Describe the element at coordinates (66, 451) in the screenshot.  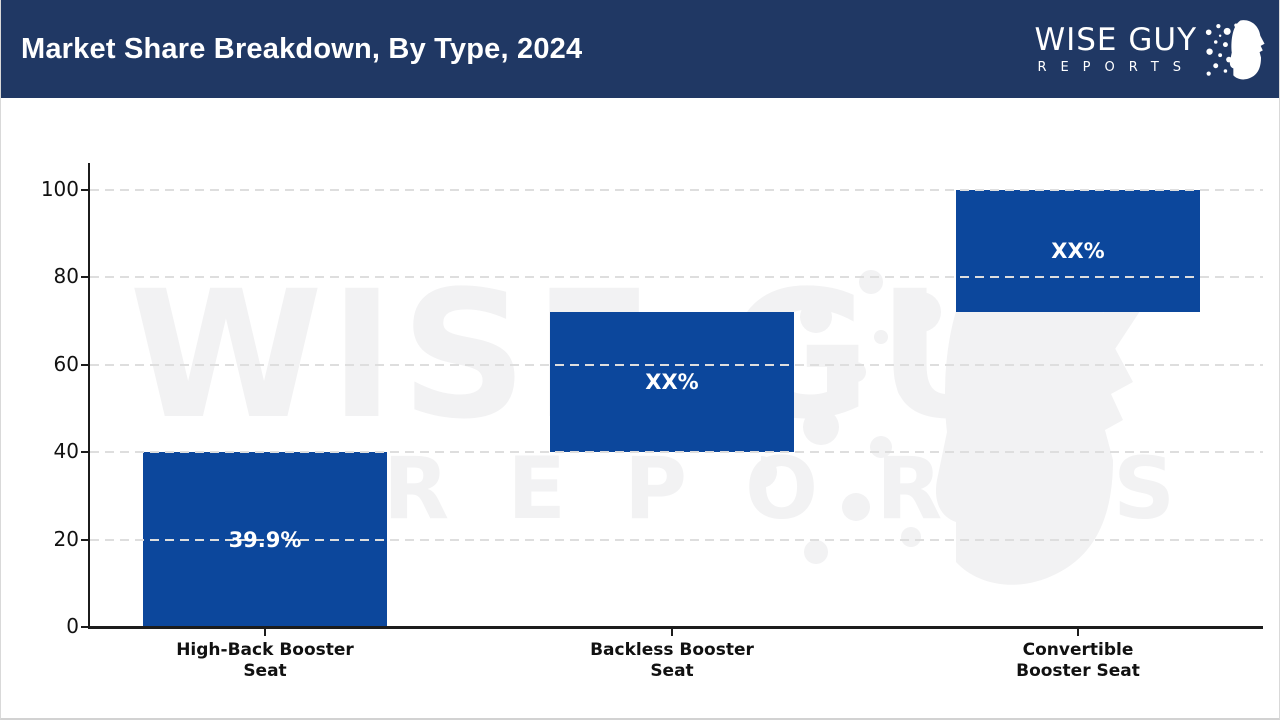
I see `y-tick-label: 40` at that location.